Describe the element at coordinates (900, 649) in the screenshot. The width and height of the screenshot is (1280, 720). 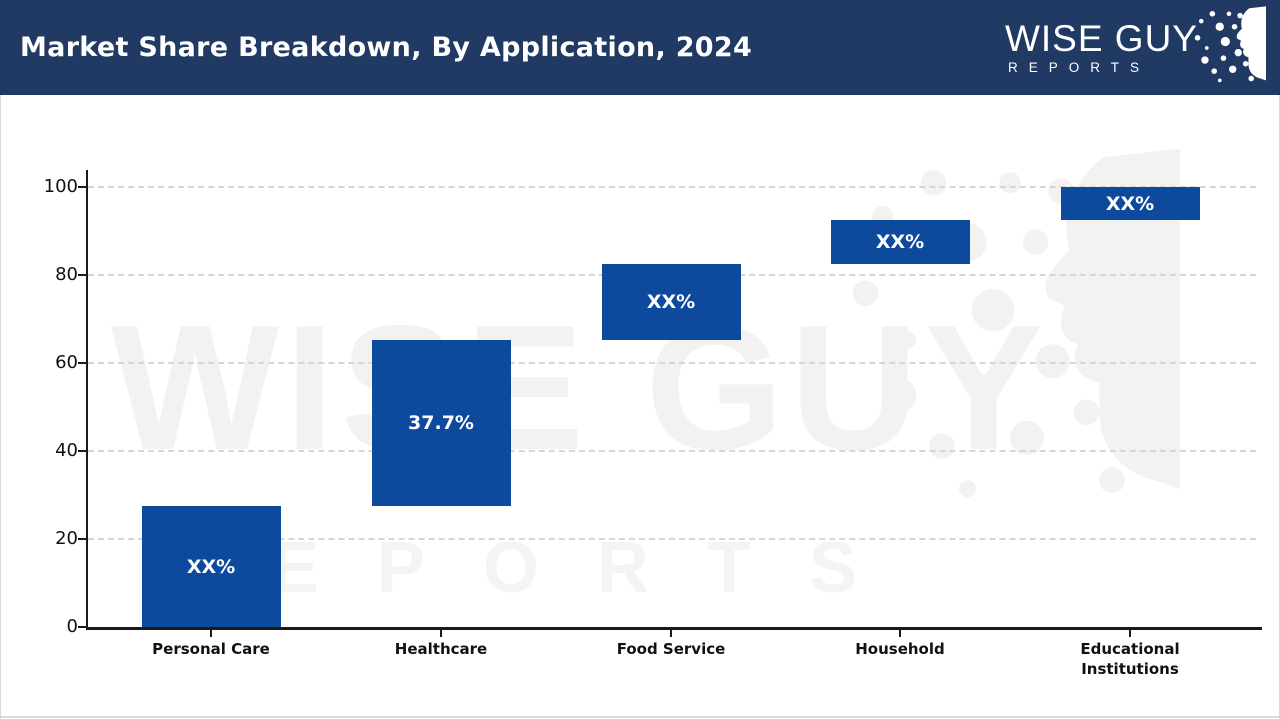
I see `x-axis-category-label: Household` at that location.